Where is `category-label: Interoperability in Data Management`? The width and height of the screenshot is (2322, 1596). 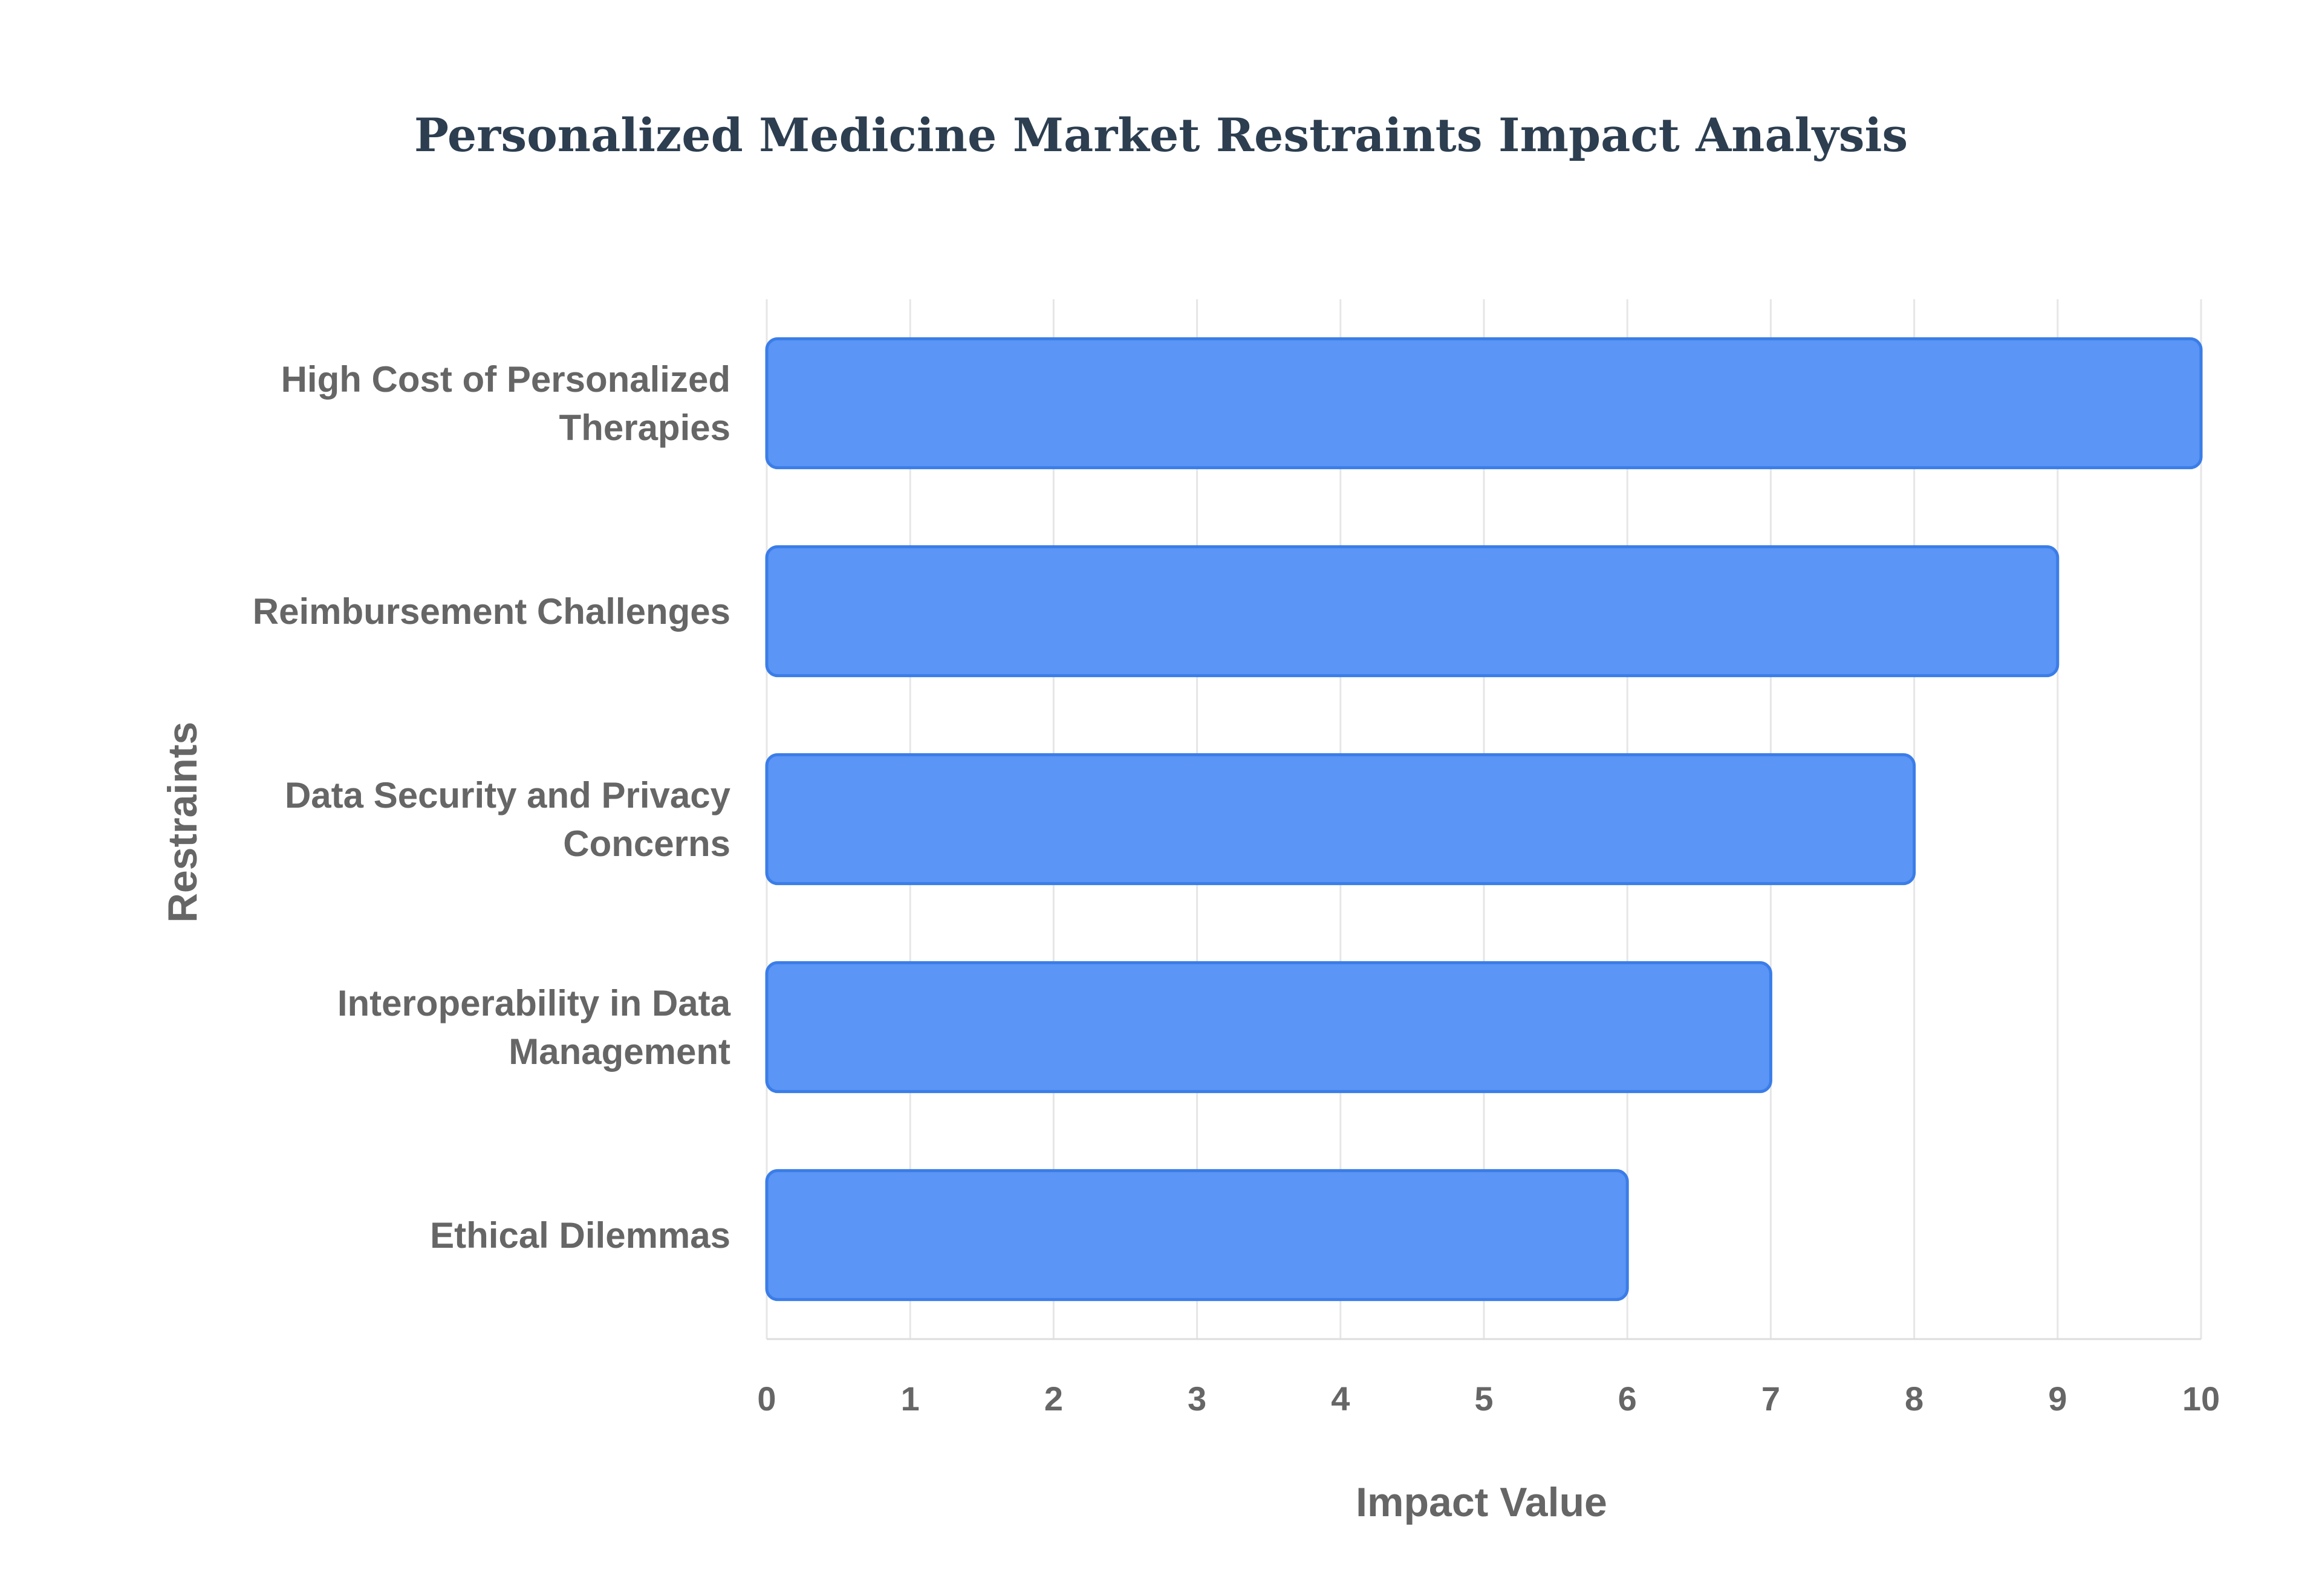 category-label: Interoperability in Data Management is located at coordinates (534, 1027).